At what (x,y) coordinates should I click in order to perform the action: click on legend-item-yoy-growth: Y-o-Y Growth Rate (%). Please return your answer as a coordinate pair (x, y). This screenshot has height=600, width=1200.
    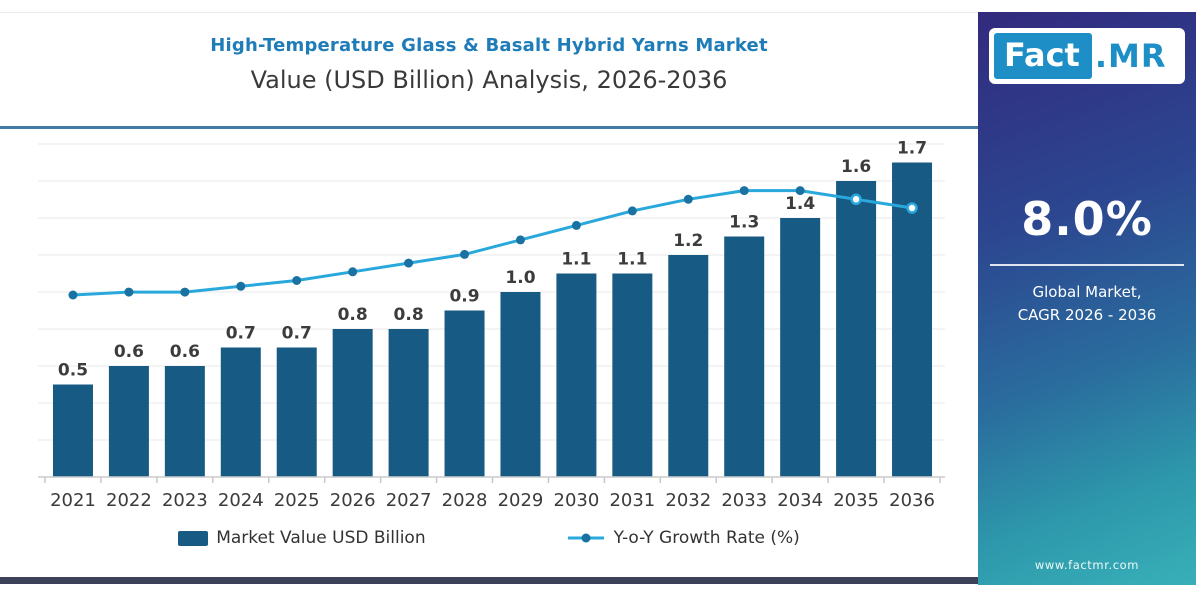
    Looking at the image, I should click on (683, 538).